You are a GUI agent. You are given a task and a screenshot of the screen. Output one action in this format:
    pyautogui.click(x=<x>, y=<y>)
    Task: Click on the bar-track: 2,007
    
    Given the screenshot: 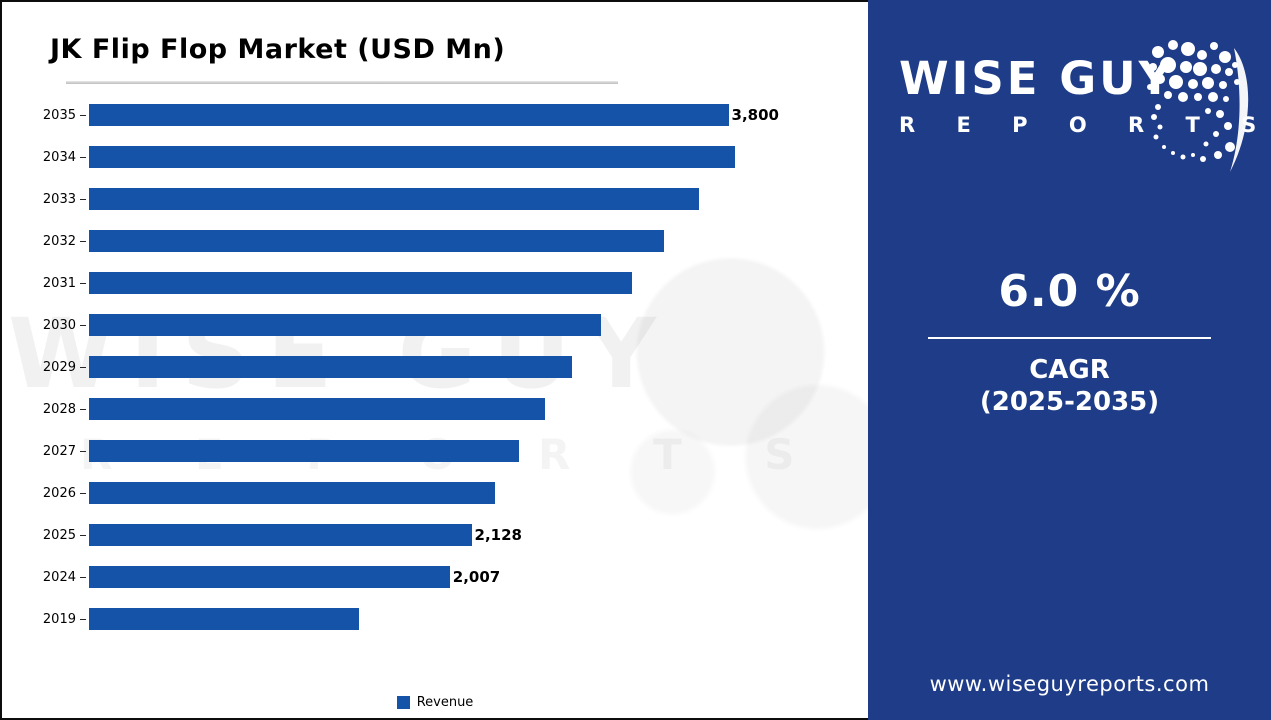 What is the action you would take?
    pyautogui.click(x=434, y=577)
    